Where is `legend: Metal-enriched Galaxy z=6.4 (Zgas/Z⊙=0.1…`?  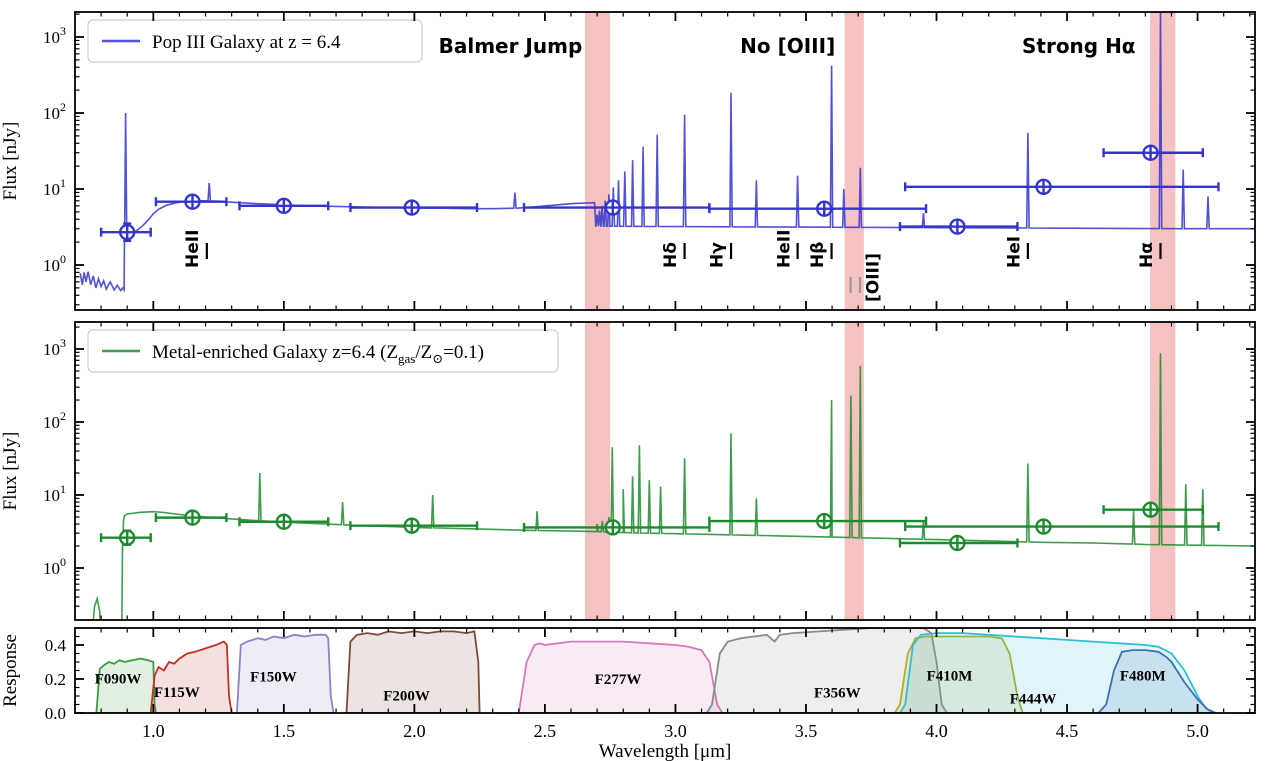 legend: Metal-enriched Galaxy z=6.4 (Zgas/Z⊙=0.1… is located at coordinates (323, 351).